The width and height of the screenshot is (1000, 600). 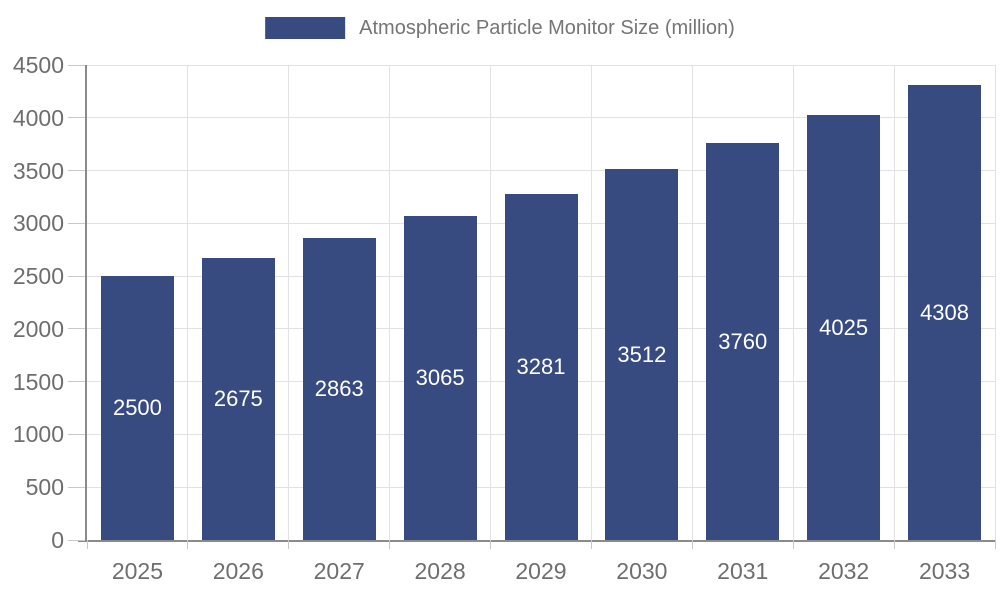 I want to click on x-tick-label: 2026, so click(x=238, y=571).